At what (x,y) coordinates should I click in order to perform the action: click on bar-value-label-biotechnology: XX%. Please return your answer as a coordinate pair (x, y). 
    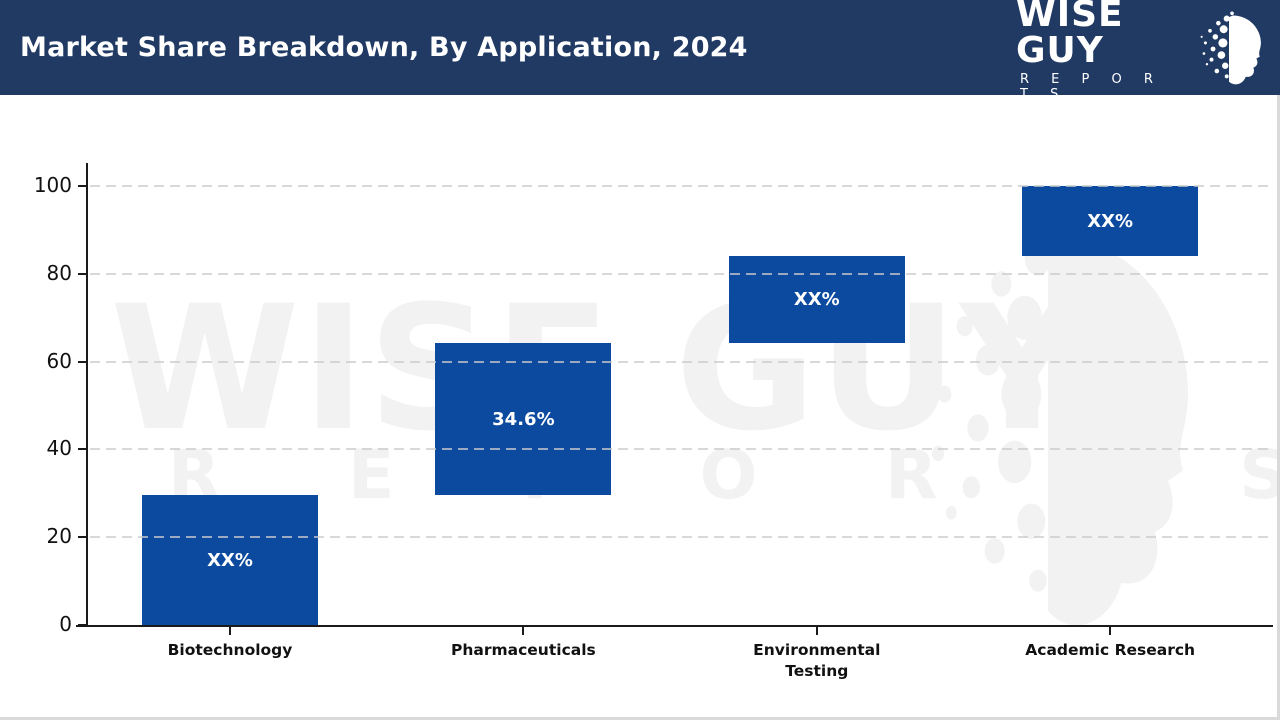
    Looking at the image, I should click on (230, 560).